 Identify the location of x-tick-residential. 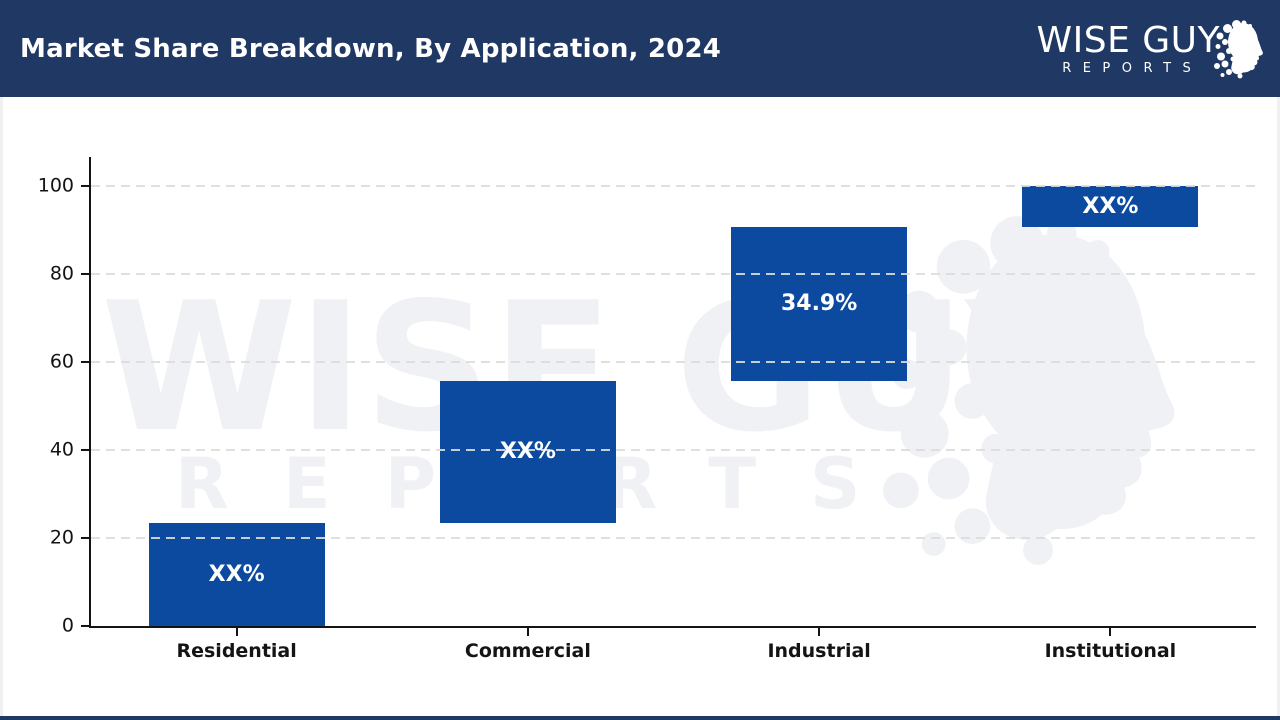
(236, 632).